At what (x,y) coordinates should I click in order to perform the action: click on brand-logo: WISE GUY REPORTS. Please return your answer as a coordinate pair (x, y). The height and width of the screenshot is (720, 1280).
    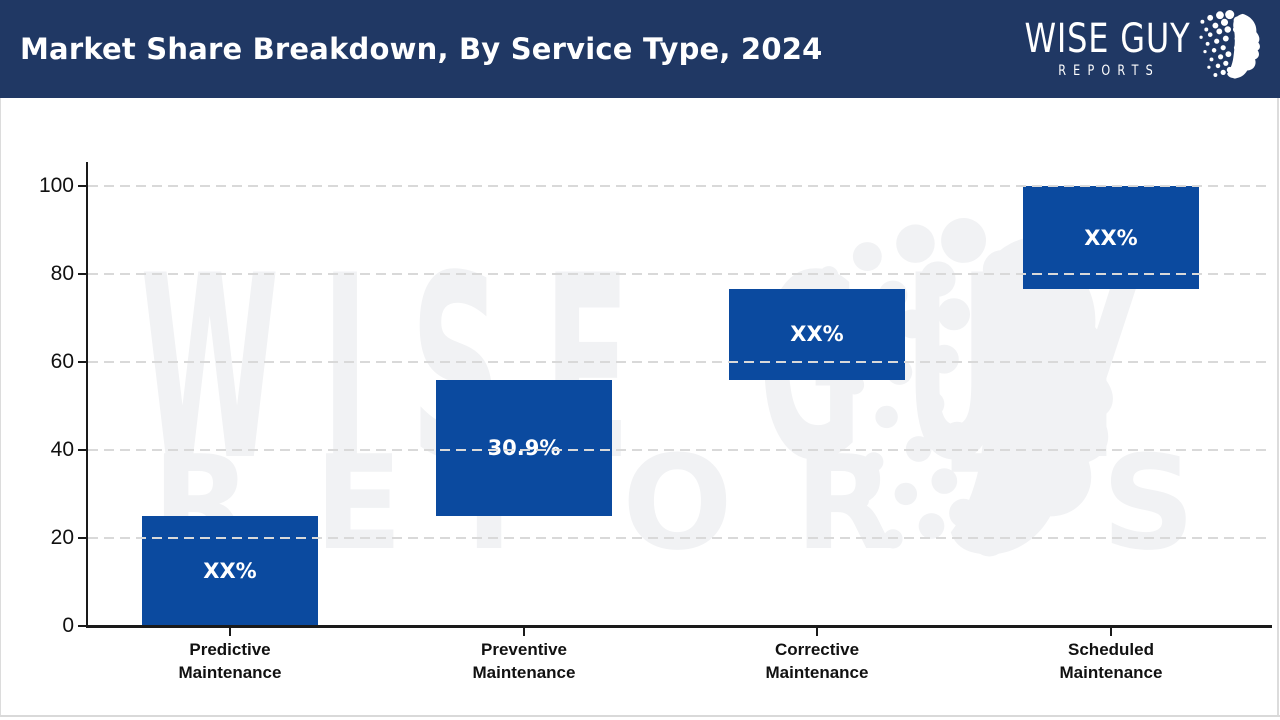
    Looking at the image, I should click on (1131, 49).